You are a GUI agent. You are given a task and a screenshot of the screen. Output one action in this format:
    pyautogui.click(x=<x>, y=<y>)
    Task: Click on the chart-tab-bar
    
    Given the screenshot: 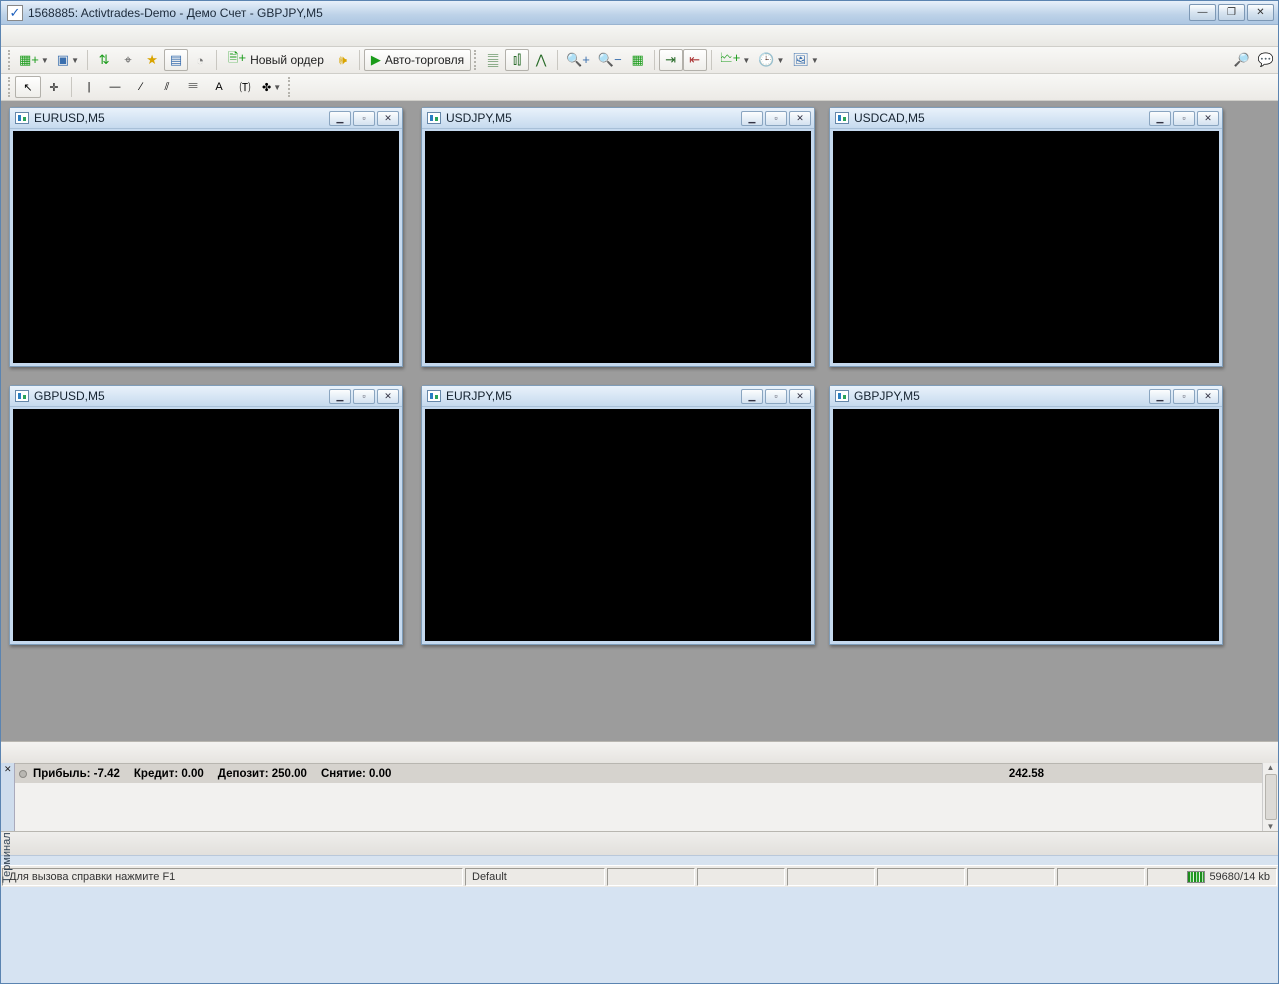 What is the action you would take?
    pyautogui.click(x=639, y=752)
    